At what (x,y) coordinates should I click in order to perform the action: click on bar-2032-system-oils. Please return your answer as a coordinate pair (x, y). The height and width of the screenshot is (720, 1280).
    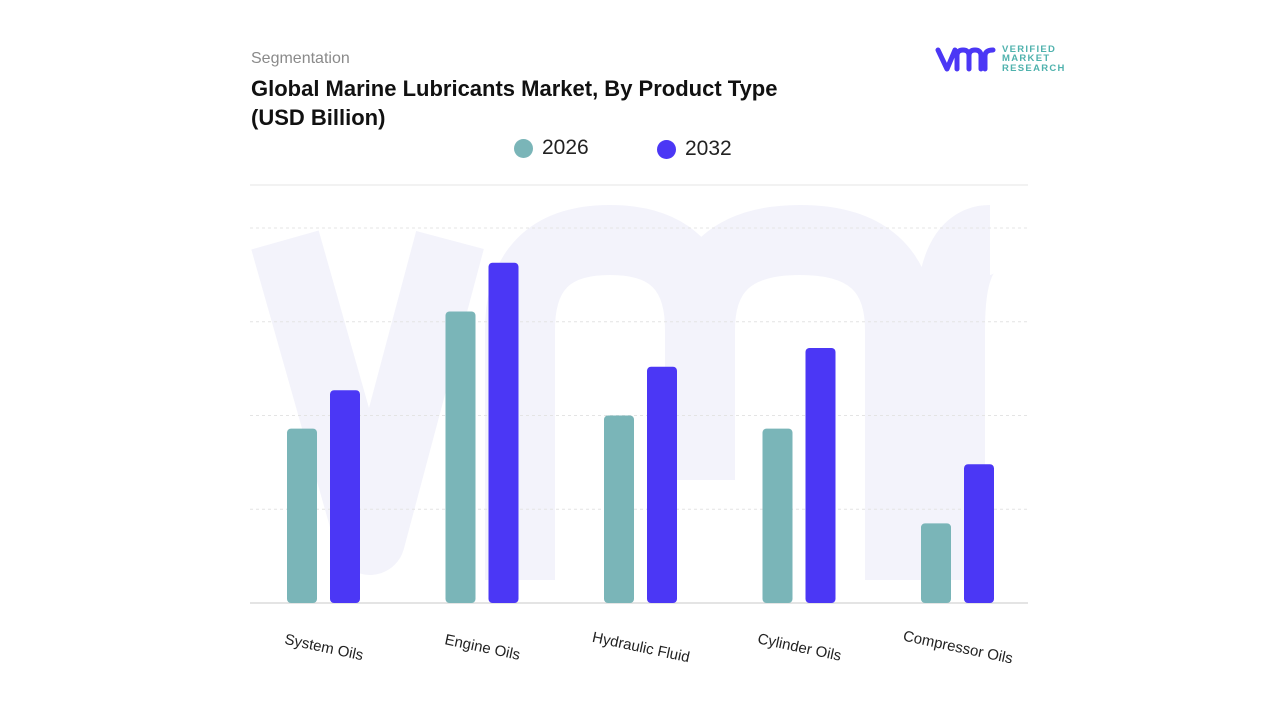
    Looking at the image, I should click on (345, 496).